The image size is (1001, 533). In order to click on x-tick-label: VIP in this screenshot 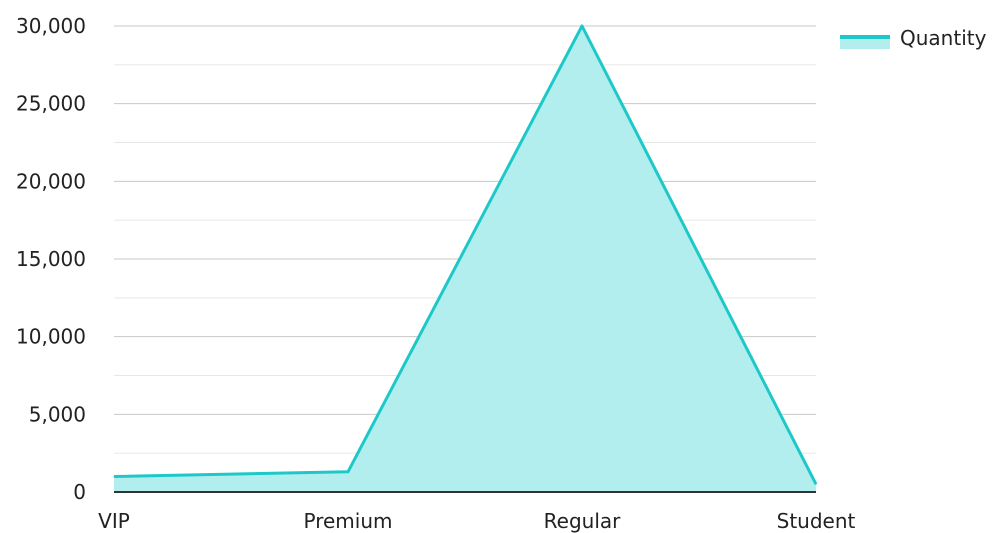, I will do `click(114, 521)`.